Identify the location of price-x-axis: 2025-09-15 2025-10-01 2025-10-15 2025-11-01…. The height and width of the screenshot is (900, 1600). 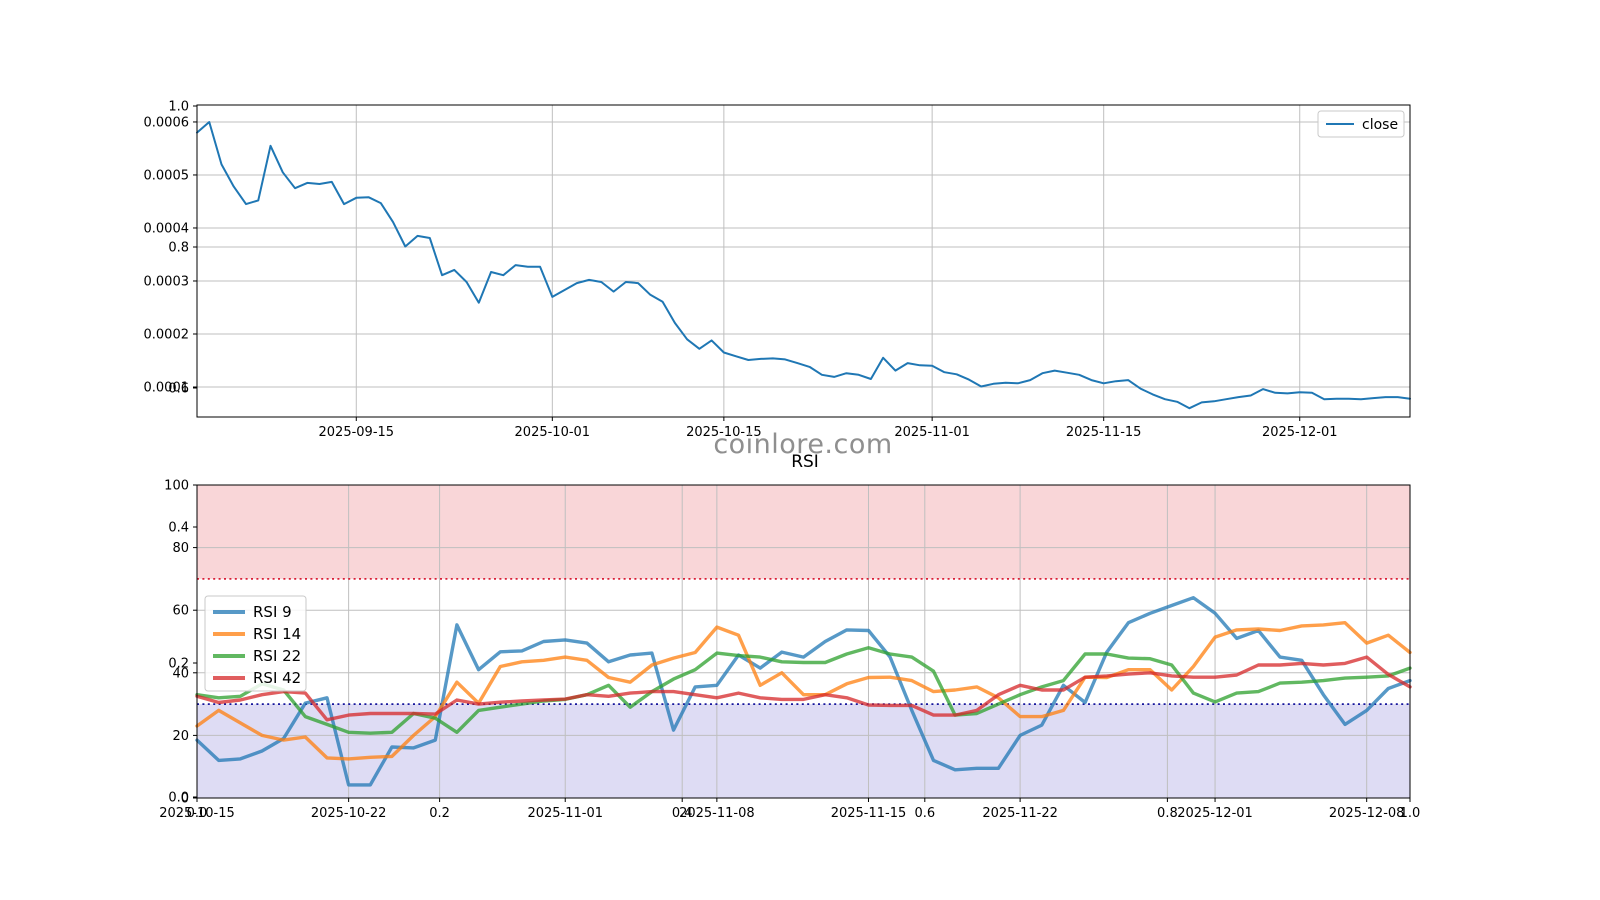
(828, 428).